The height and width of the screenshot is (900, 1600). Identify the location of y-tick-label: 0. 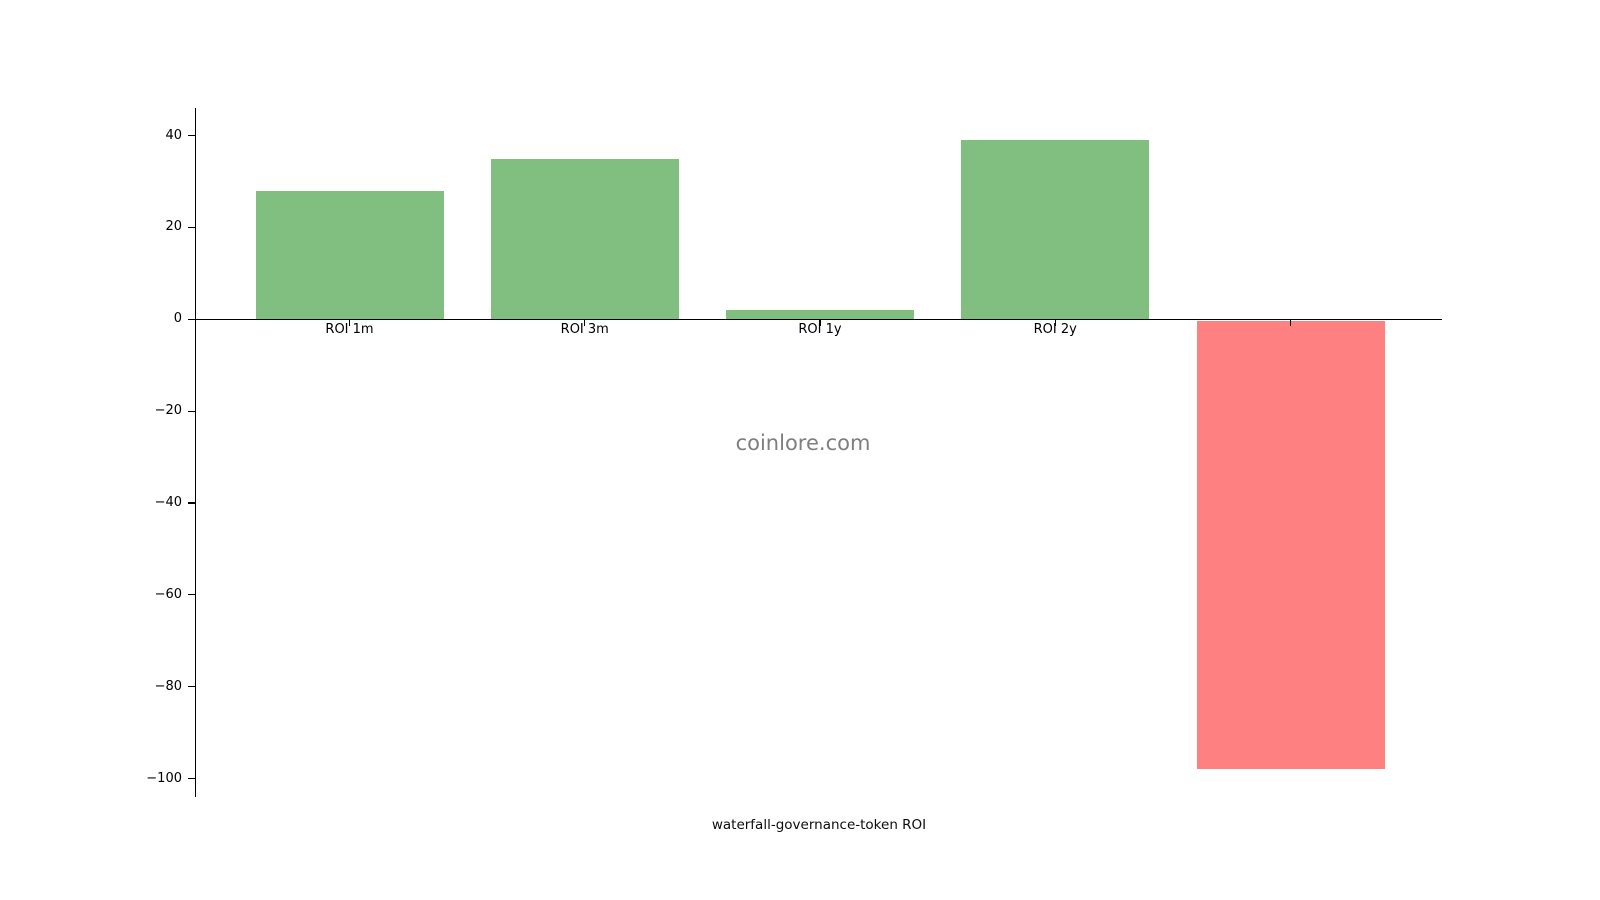
(177, 319).